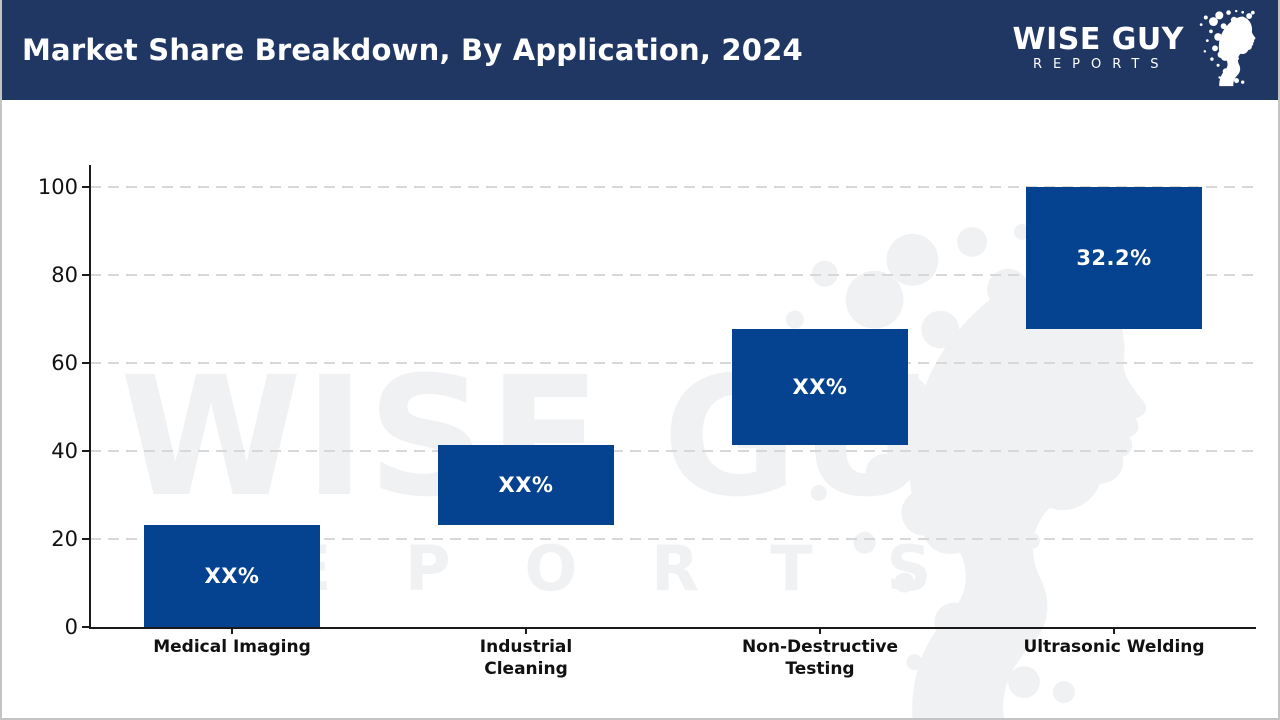 This screenshot has width=1280, height=720. I want to click on category-label: Medical Imaging, so click(232, 647).